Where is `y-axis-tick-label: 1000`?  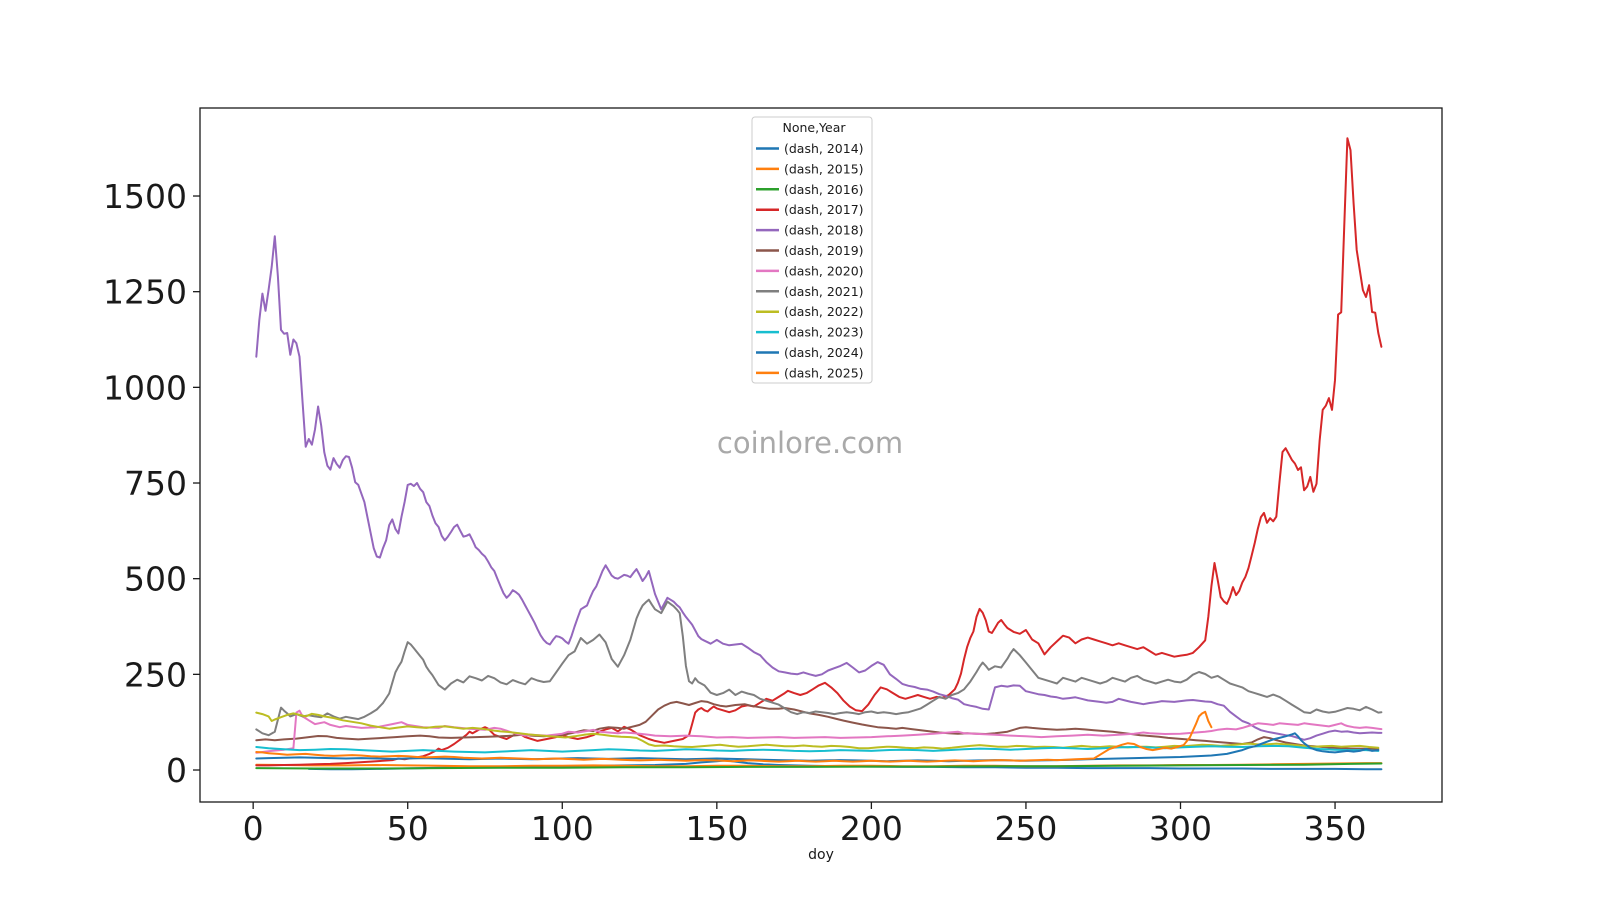
y-axis-tick-label: 1000 is located at coordinates (145, 387).